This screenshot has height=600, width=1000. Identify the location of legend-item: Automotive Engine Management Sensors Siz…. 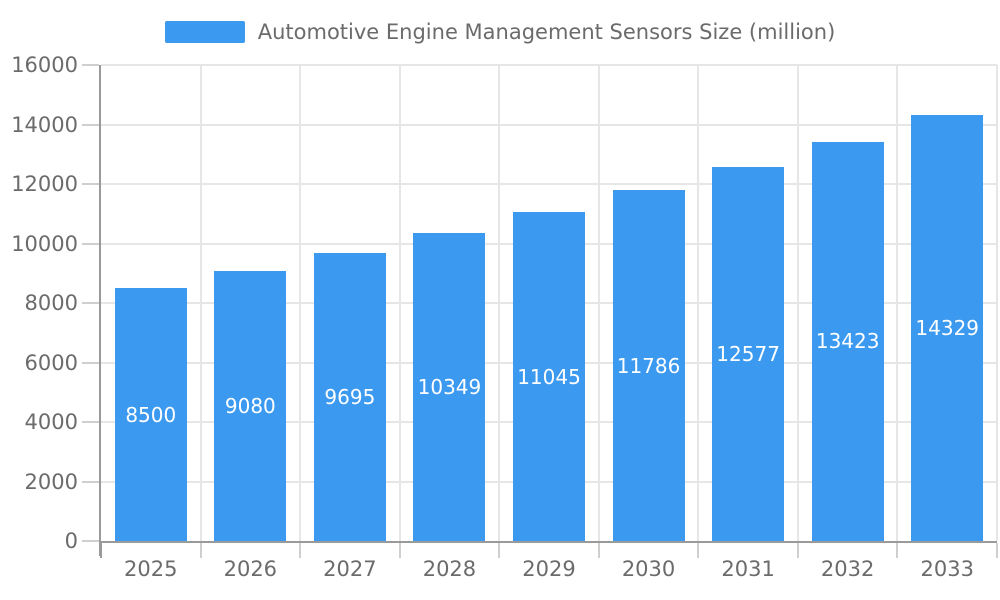
(500, 32).